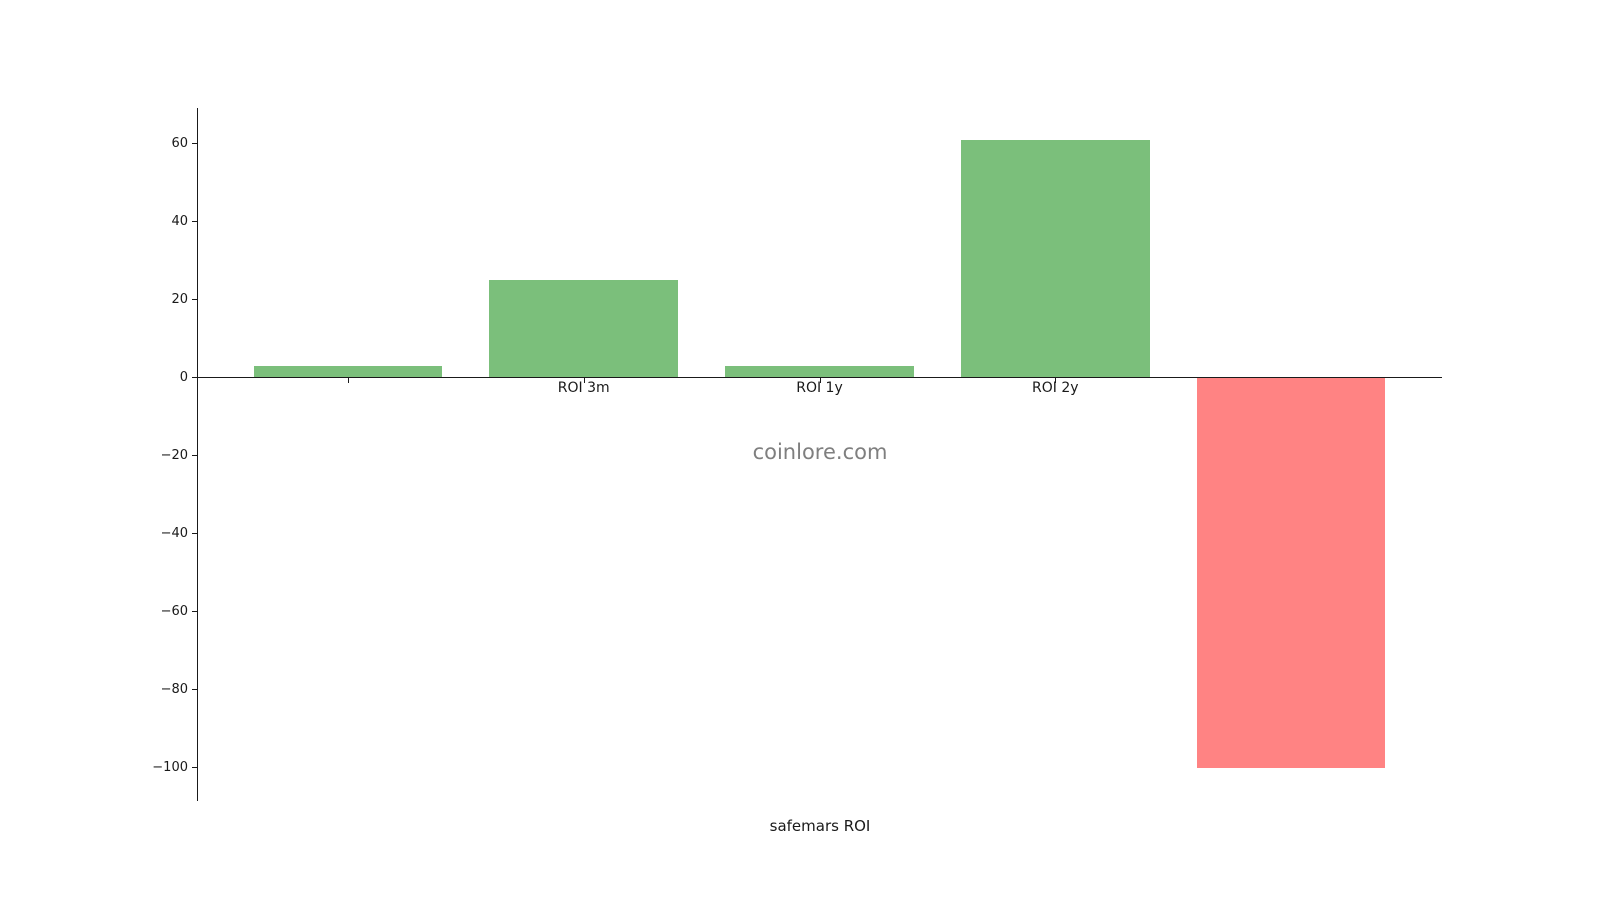  I want to click on roi-bar-roi-2y, so click(1055, 258).